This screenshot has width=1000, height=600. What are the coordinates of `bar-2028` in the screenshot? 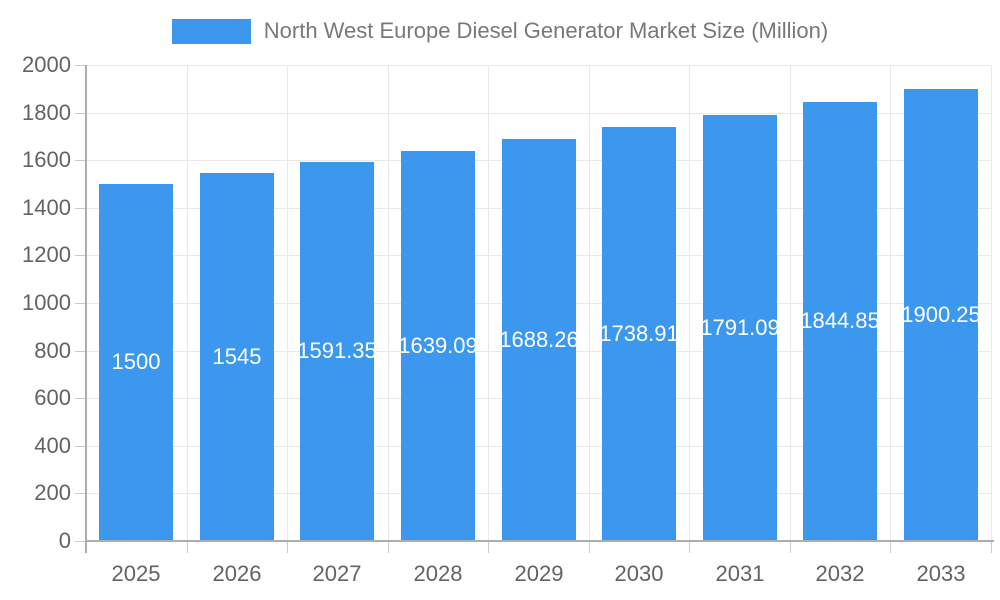 It's located at (438, 345).